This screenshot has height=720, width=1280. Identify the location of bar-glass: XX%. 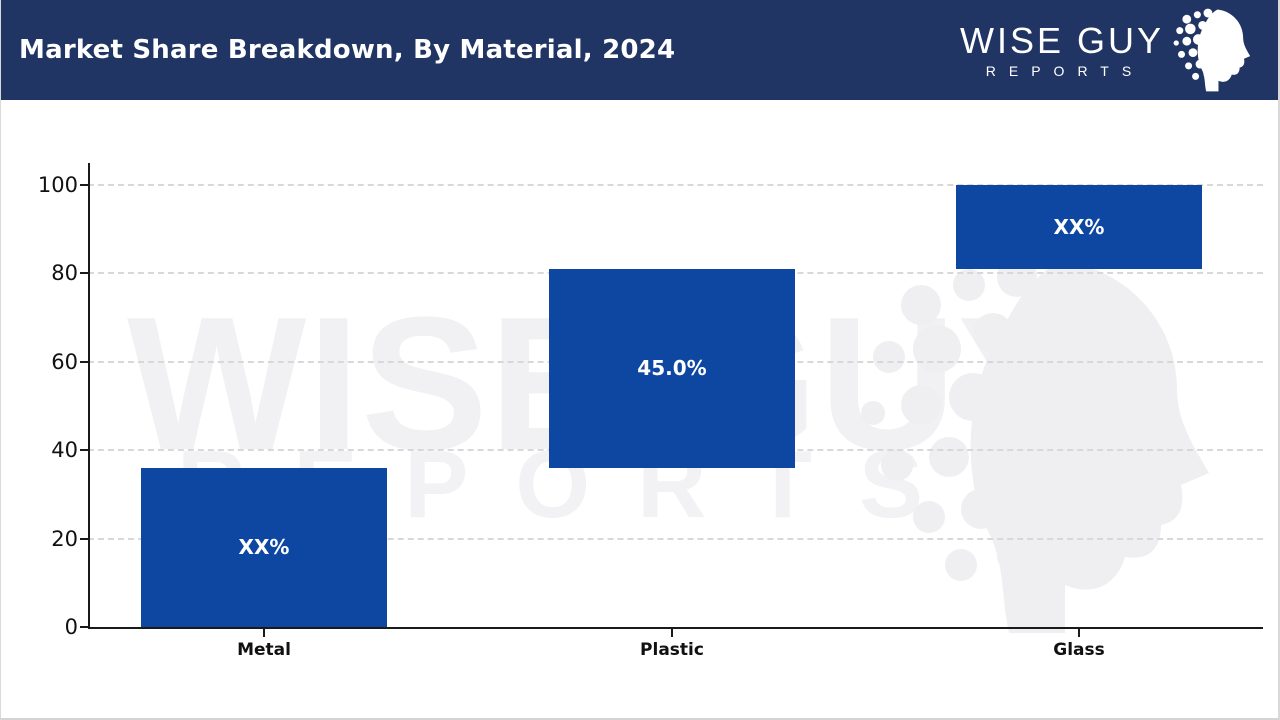
(1079, 227).